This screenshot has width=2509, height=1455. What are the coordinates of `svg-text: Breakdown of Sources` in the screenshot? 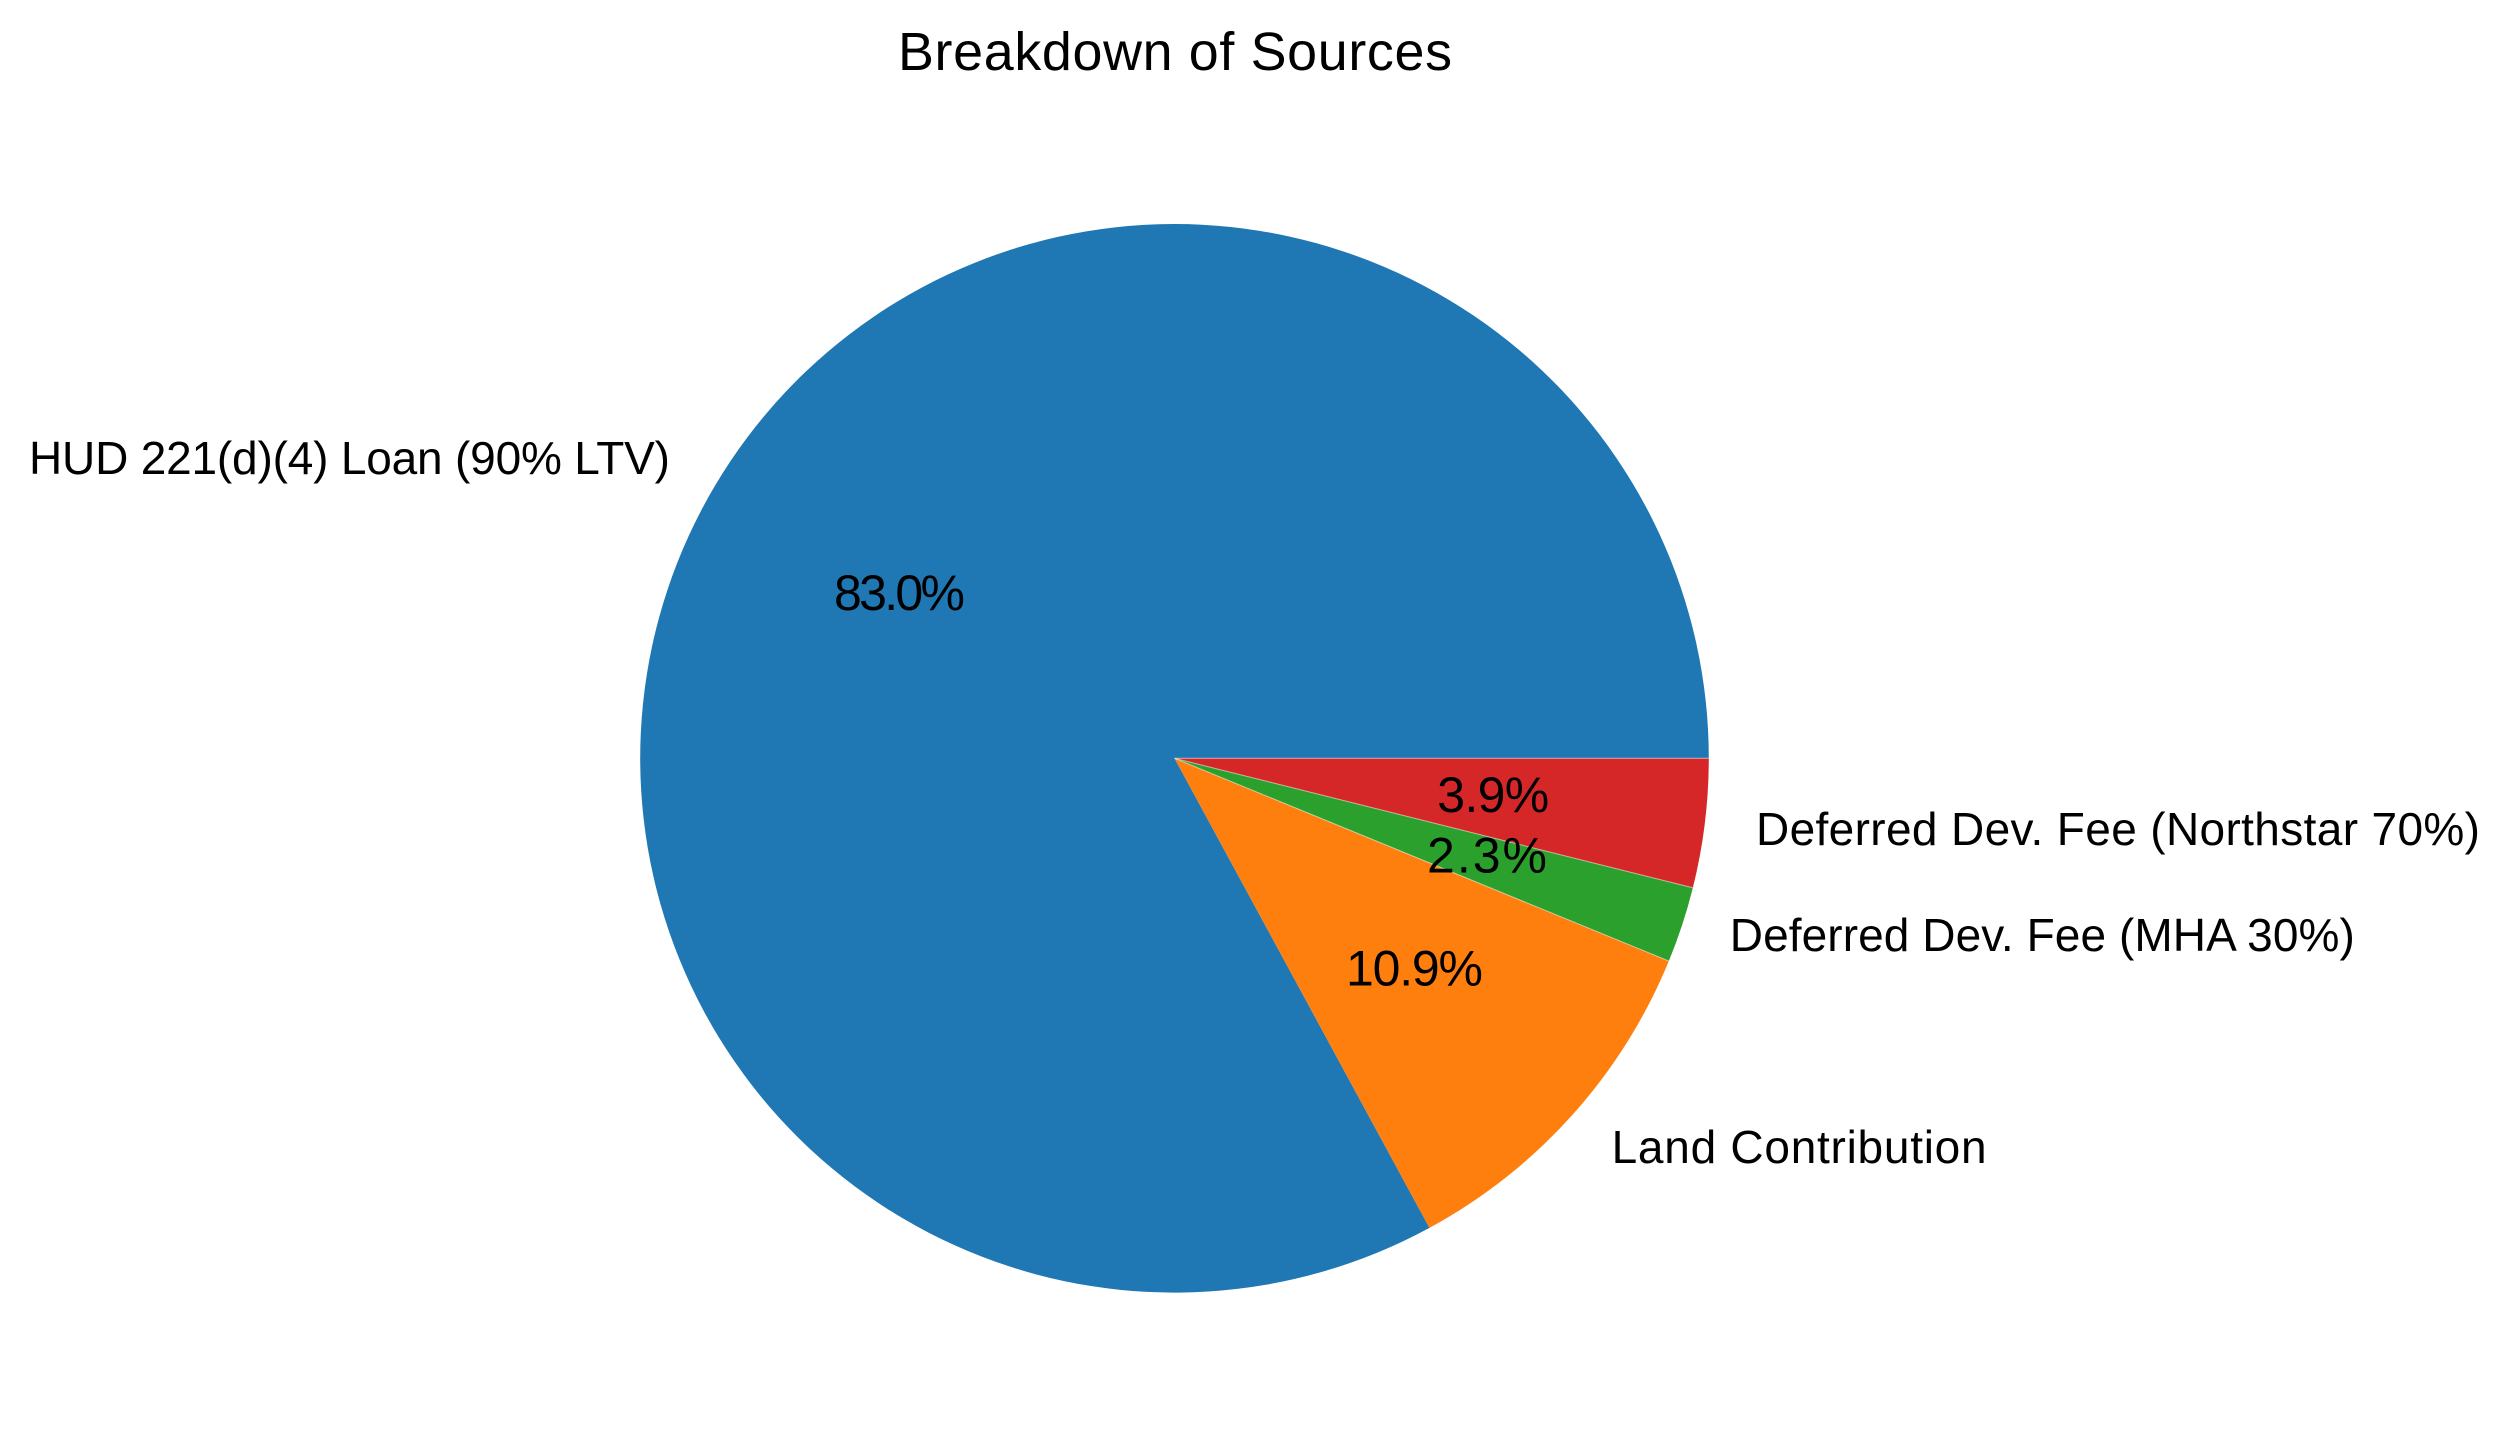 It's located at (1175, 52).